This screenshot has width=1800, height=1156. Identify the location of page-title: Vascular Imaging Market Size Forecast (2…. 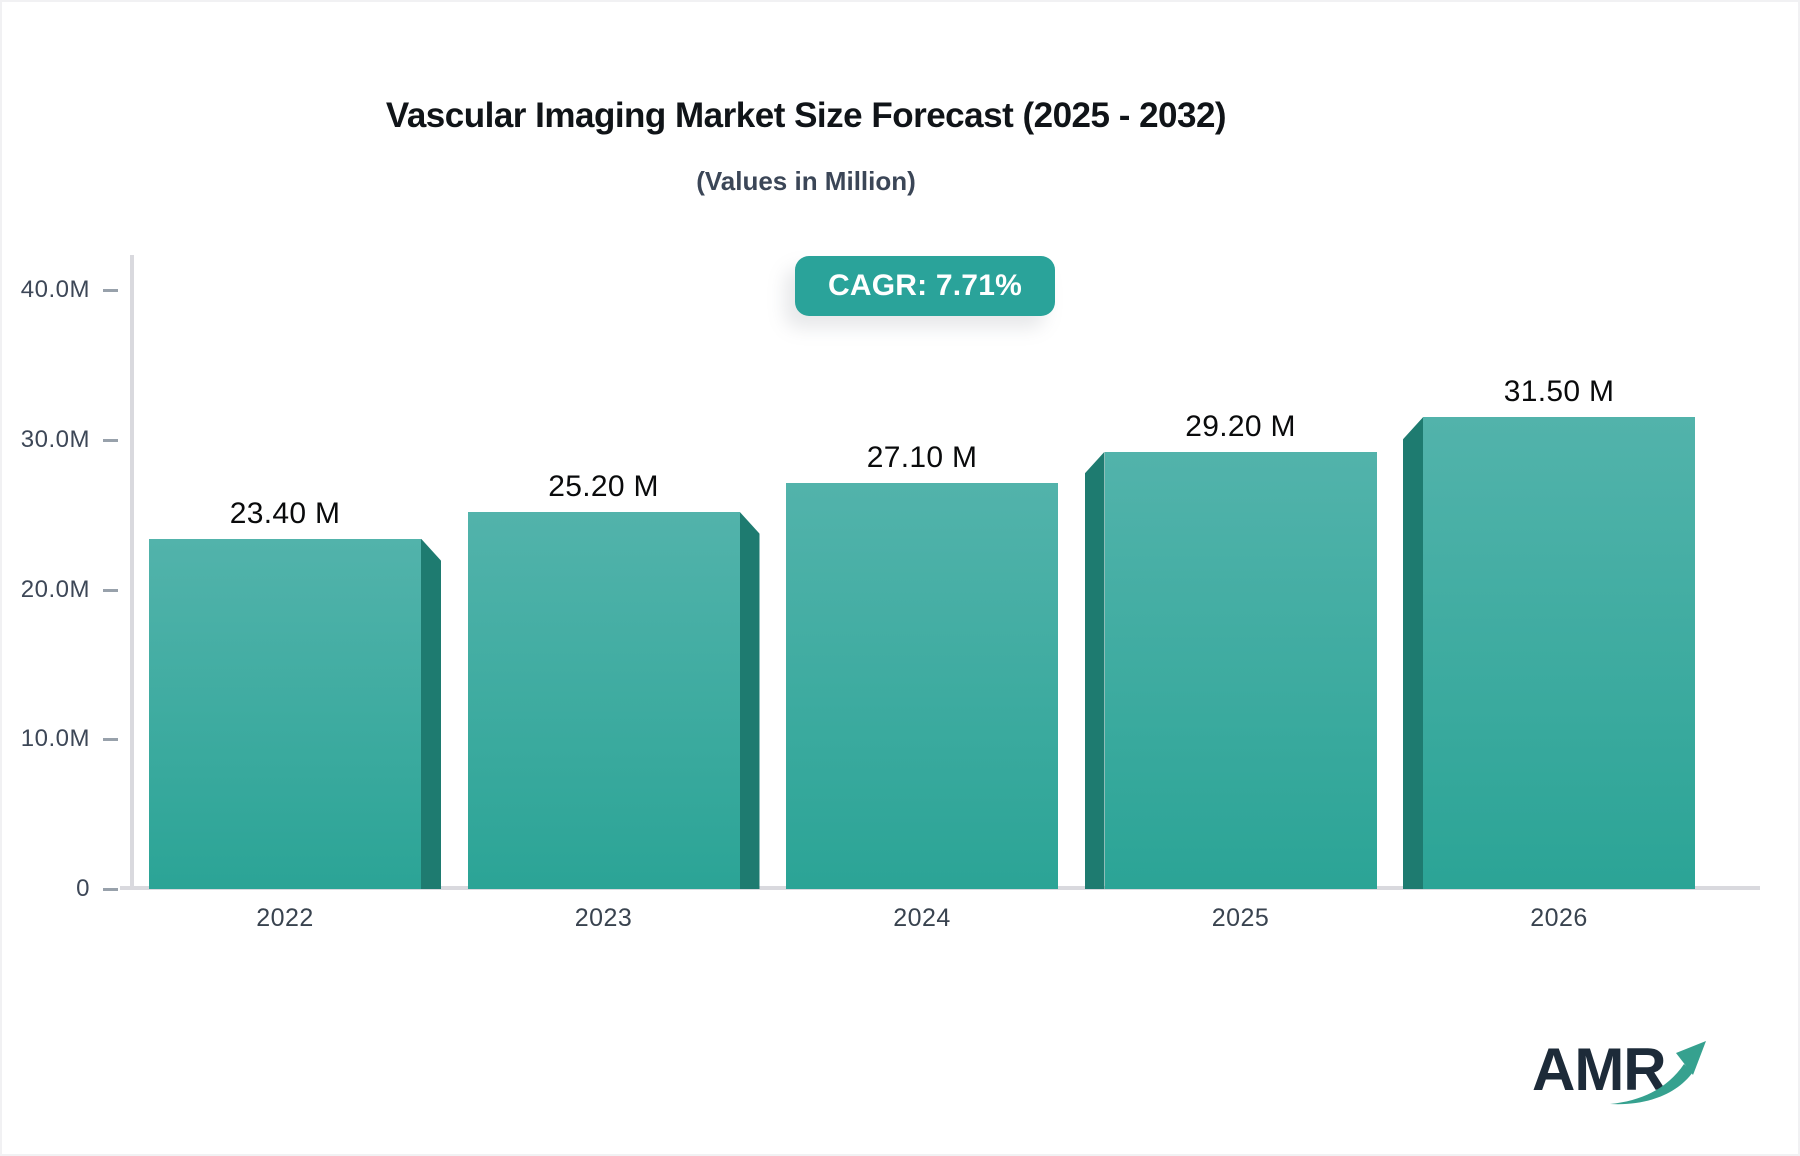
(806, 115).